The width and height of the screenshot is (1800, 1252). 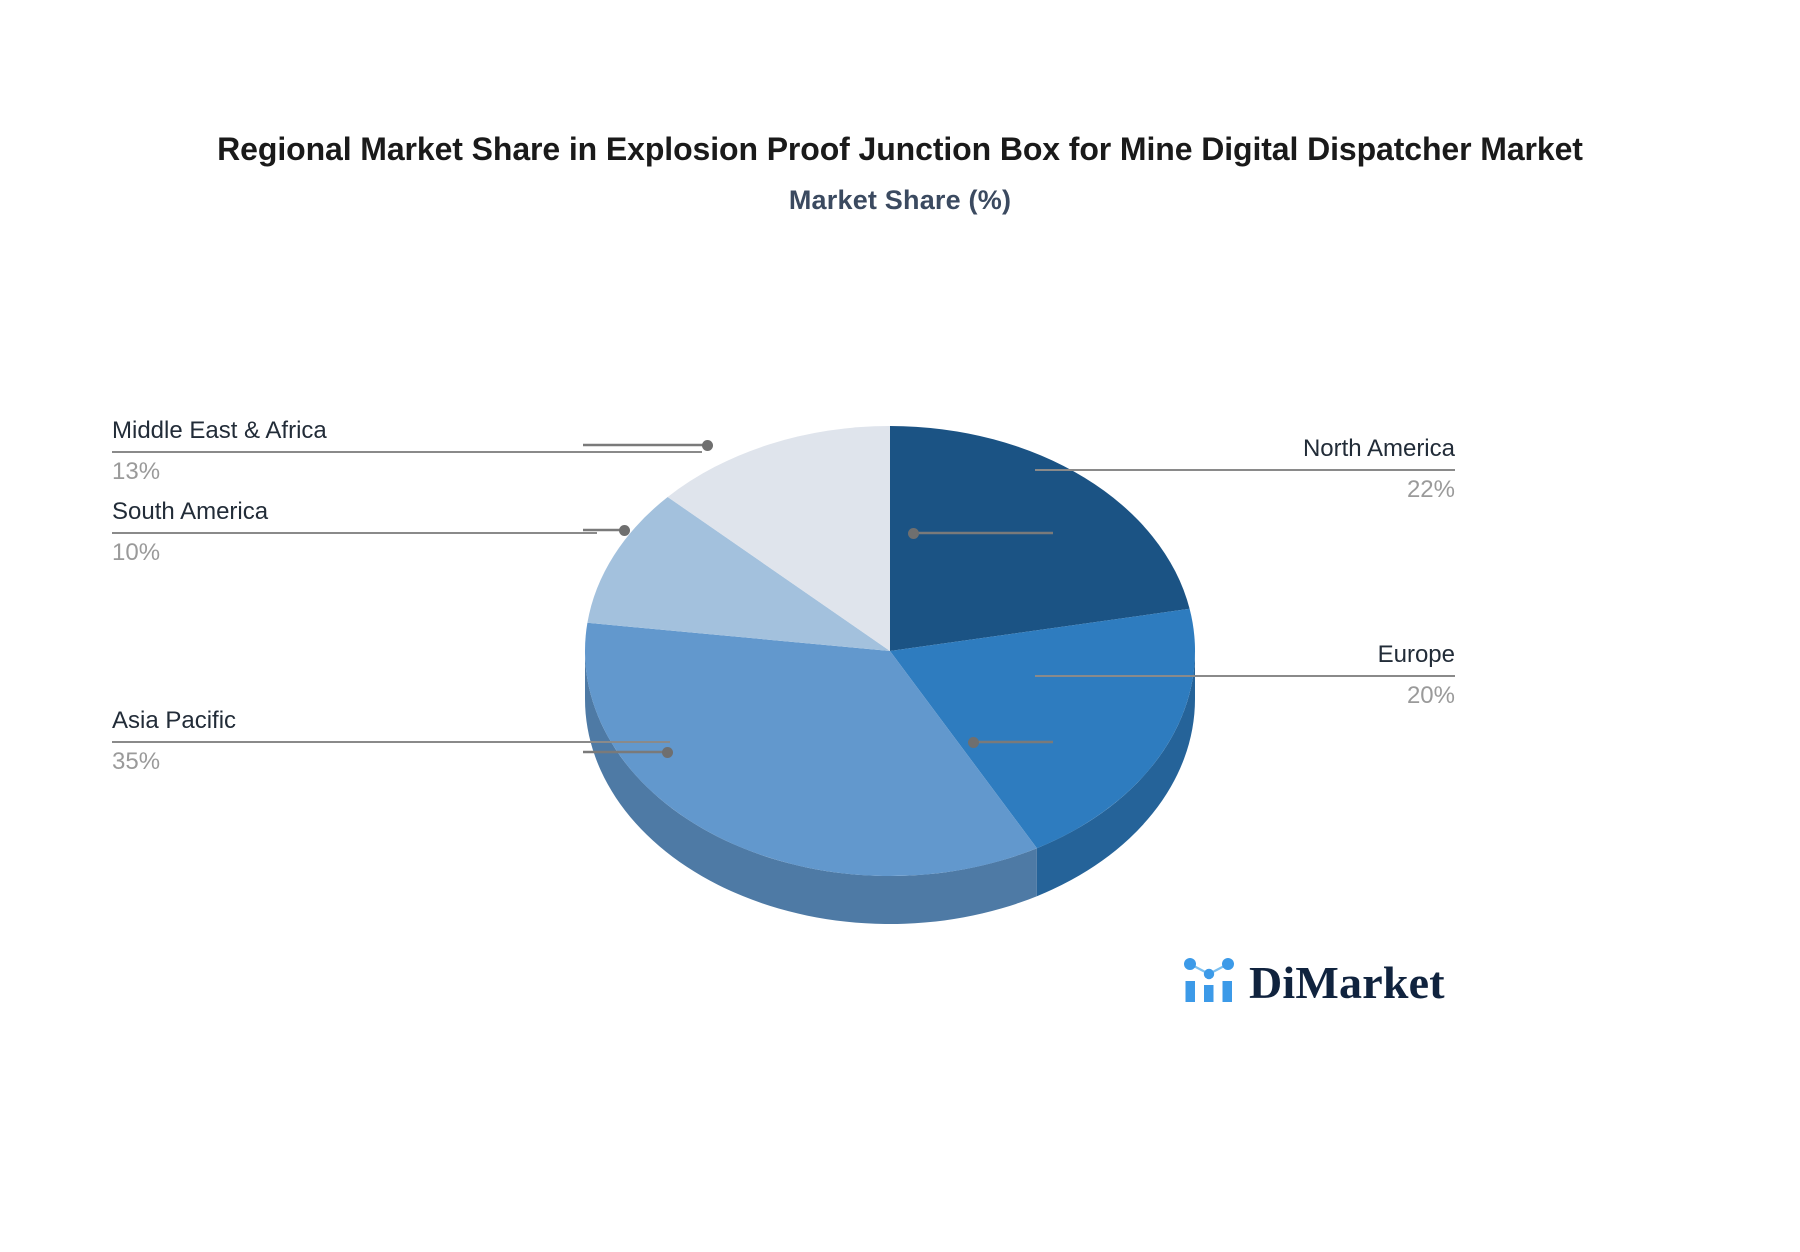 What do you see at coordinates (667, 752) in the screenshot?
I see `leader-dot-asia-pacific` at bounding box center [667, 752].